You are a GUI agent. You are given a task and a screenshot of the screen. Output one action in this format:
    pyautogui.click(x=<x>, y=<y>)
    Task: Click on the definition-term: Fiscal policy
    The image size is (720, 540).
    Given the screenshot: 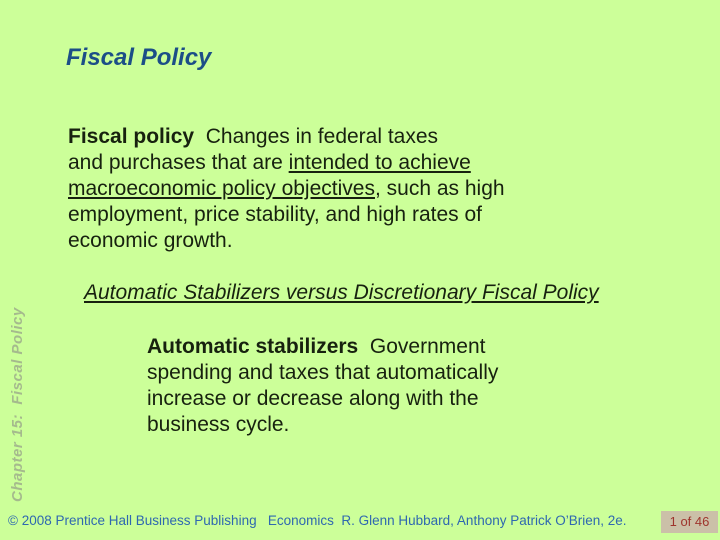 What is the action you would take?
    pyautogui.click(x=131, y=136)
    